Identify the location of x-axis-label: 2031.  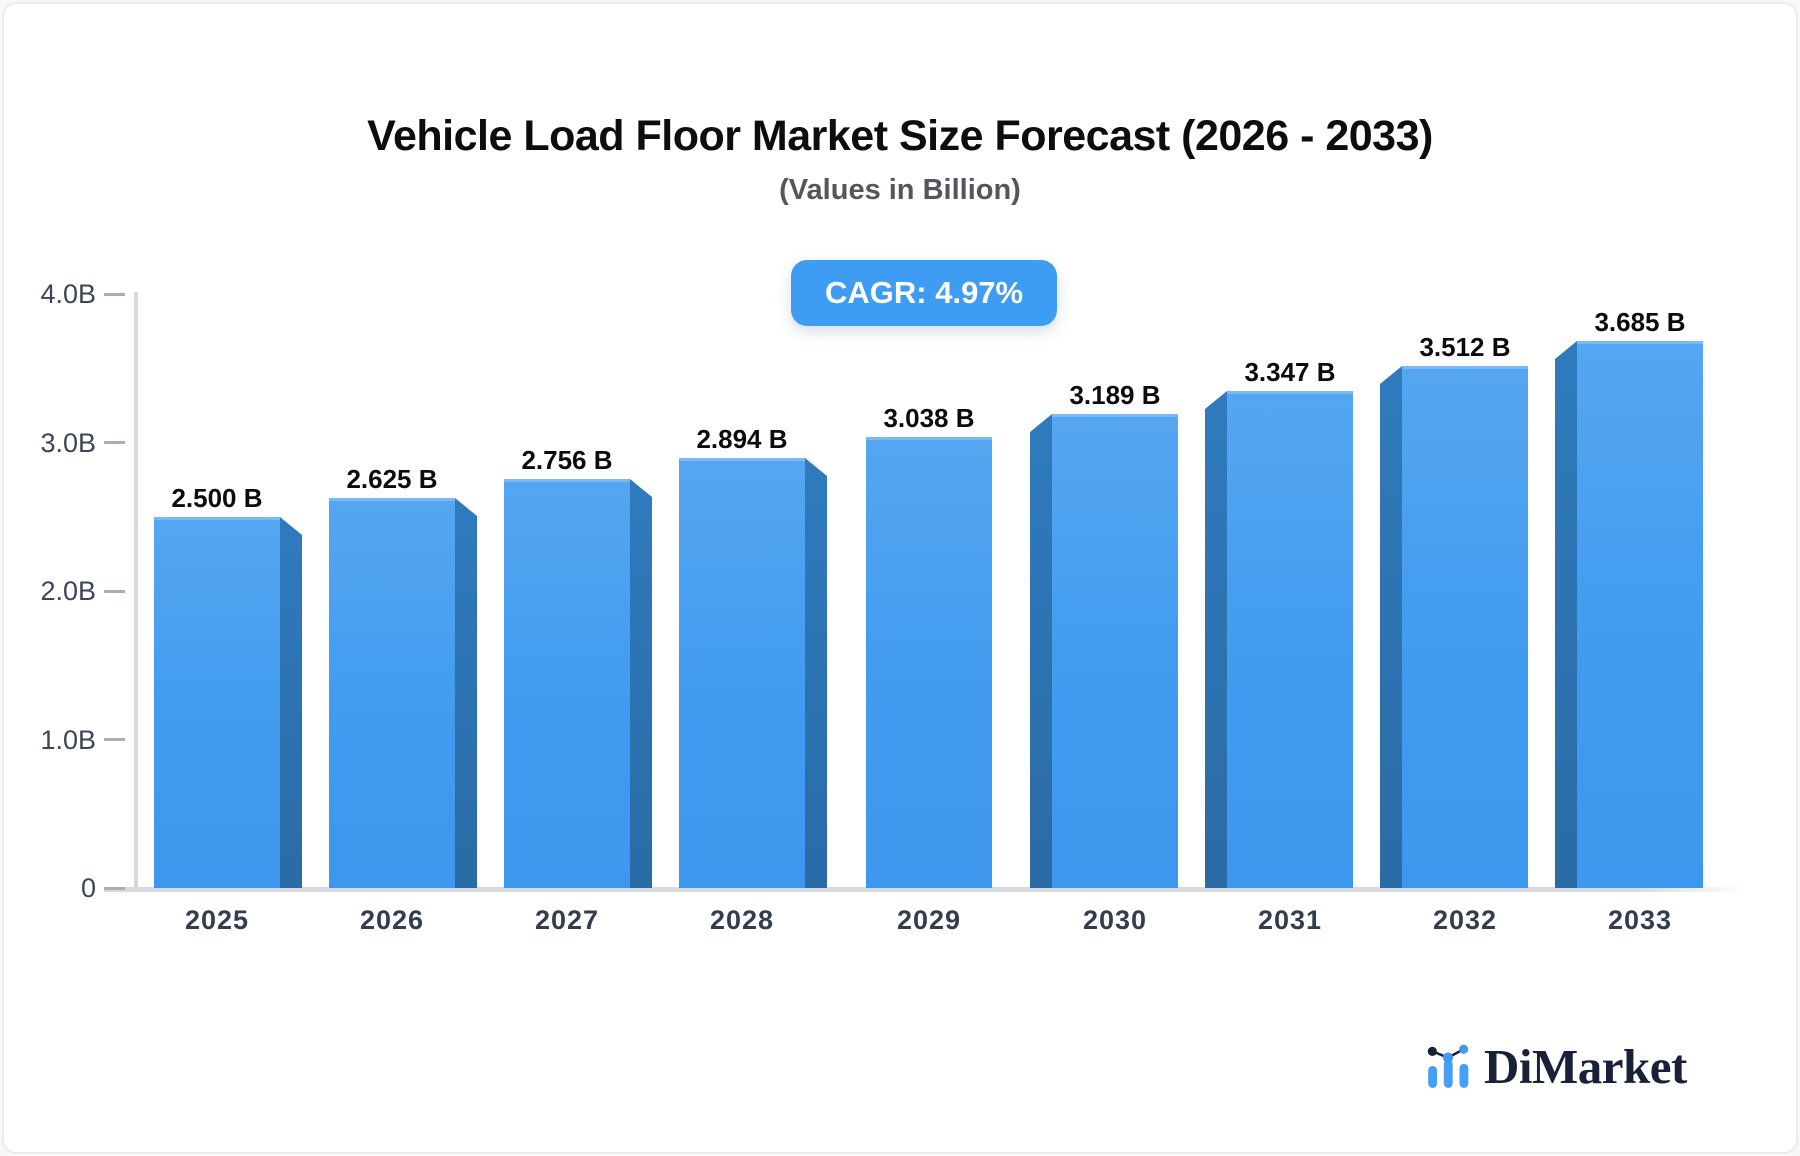
(1290, 920).